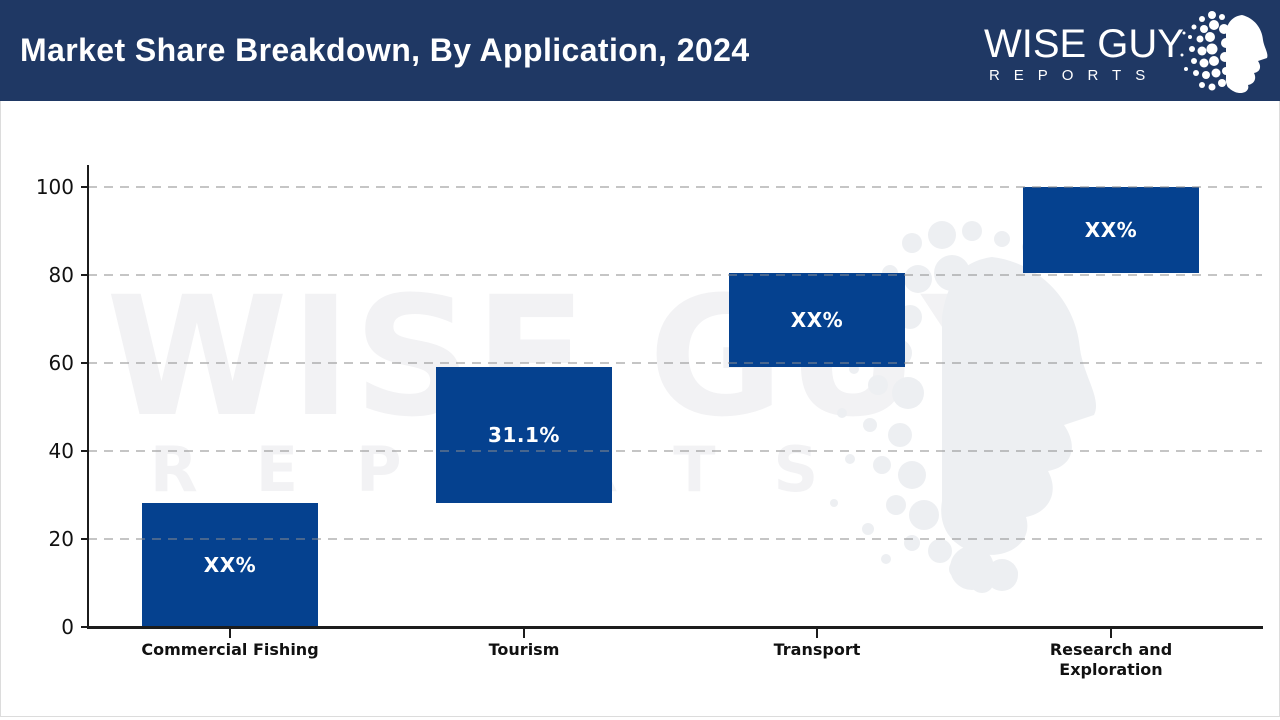  I want to click on bar-label-transport: XX%, so click(817, 319).